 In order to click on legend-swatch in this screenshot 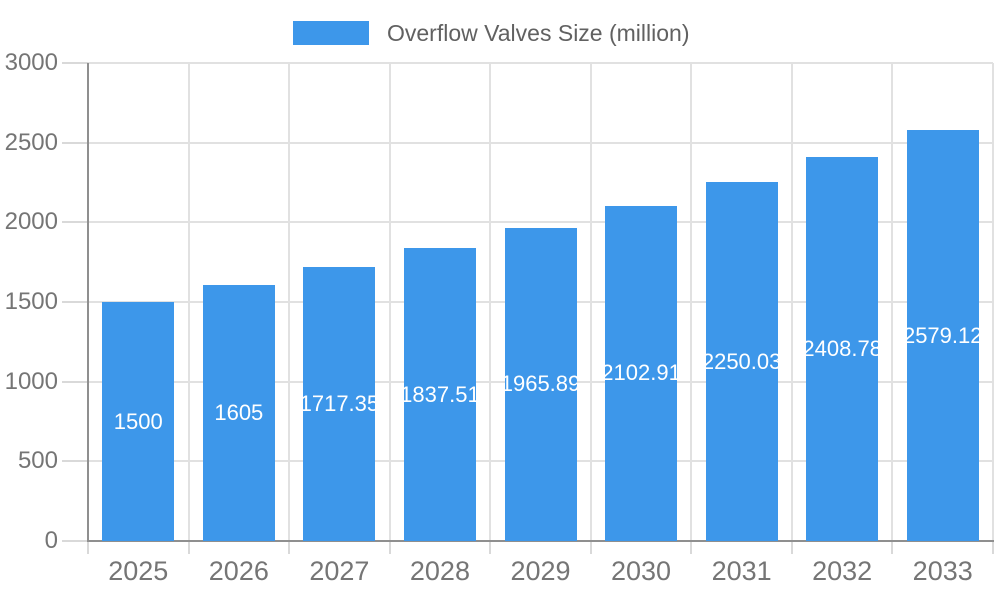, I will do `click(331, 33)`.